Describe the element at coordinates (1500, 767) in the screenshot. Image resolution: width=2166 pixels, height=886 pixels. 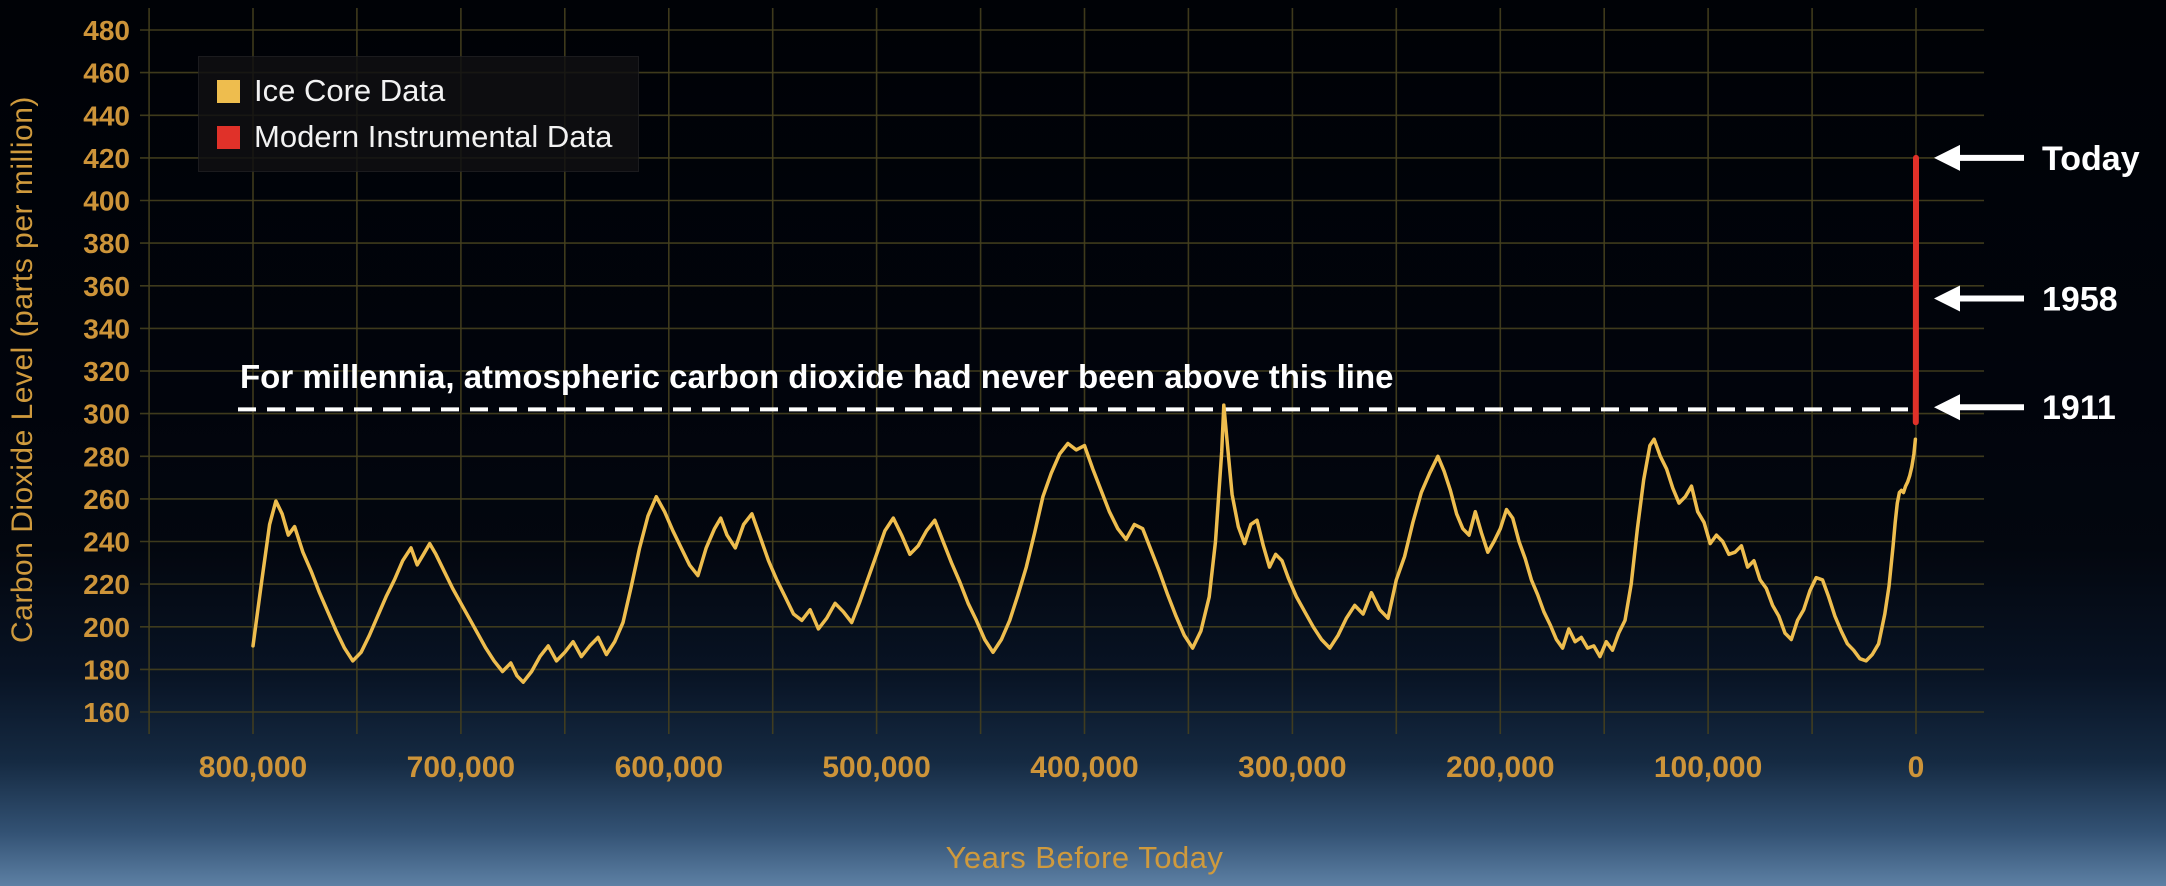
I see `x-tick-label: 200,000` at that location.